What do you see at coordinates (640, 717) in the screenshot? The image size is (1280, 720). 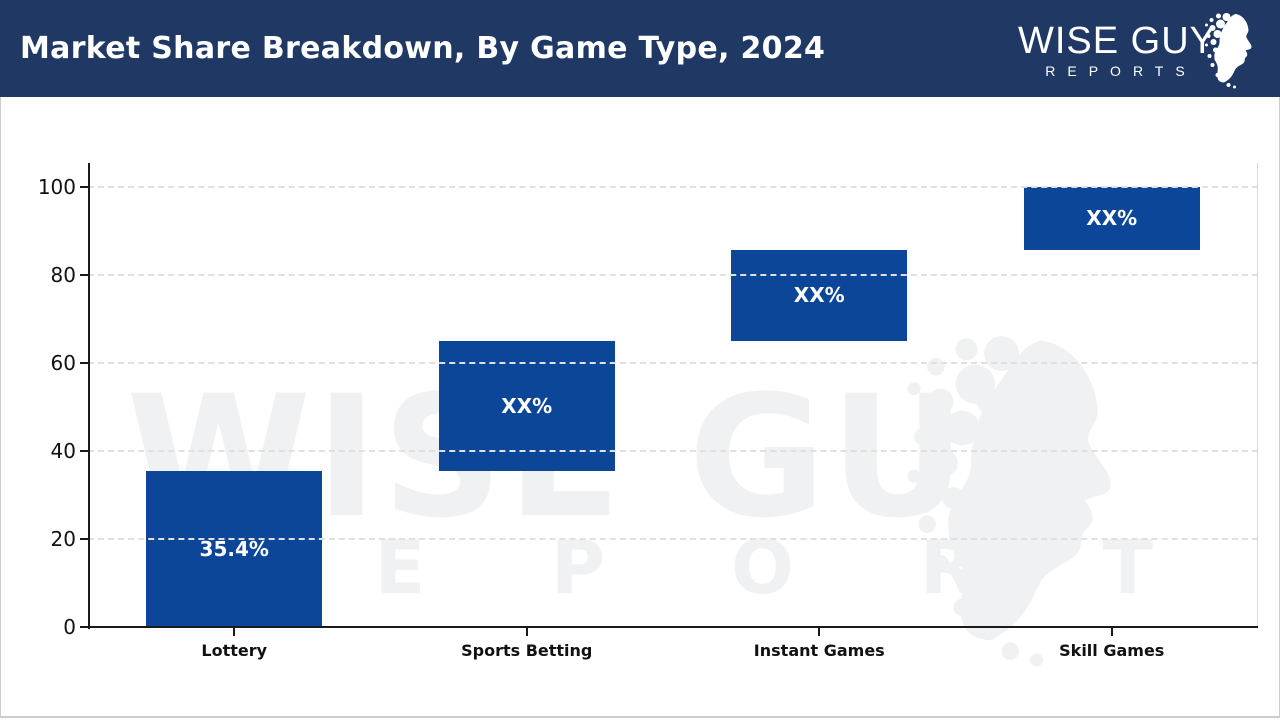 I see `panel-border-bottom` at bounding box center [640, 717].